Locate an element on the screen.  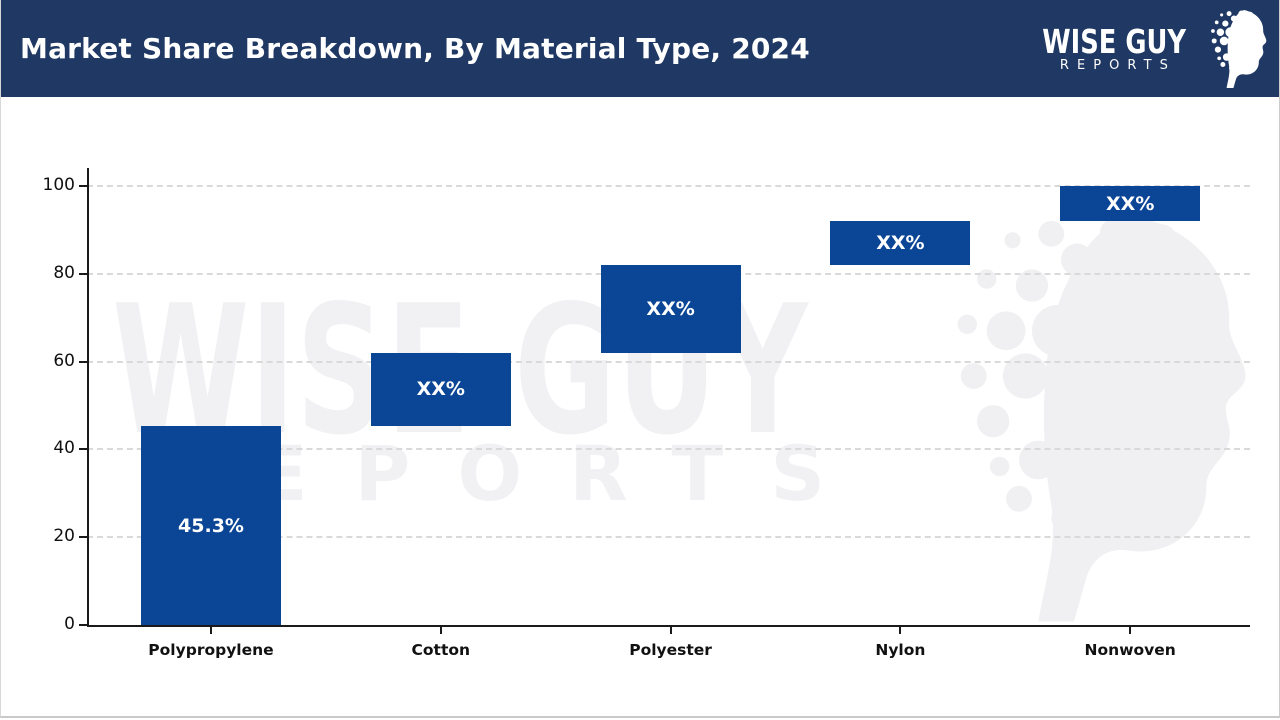
bar-nylon: XX% is located at coordinates (900, 243).